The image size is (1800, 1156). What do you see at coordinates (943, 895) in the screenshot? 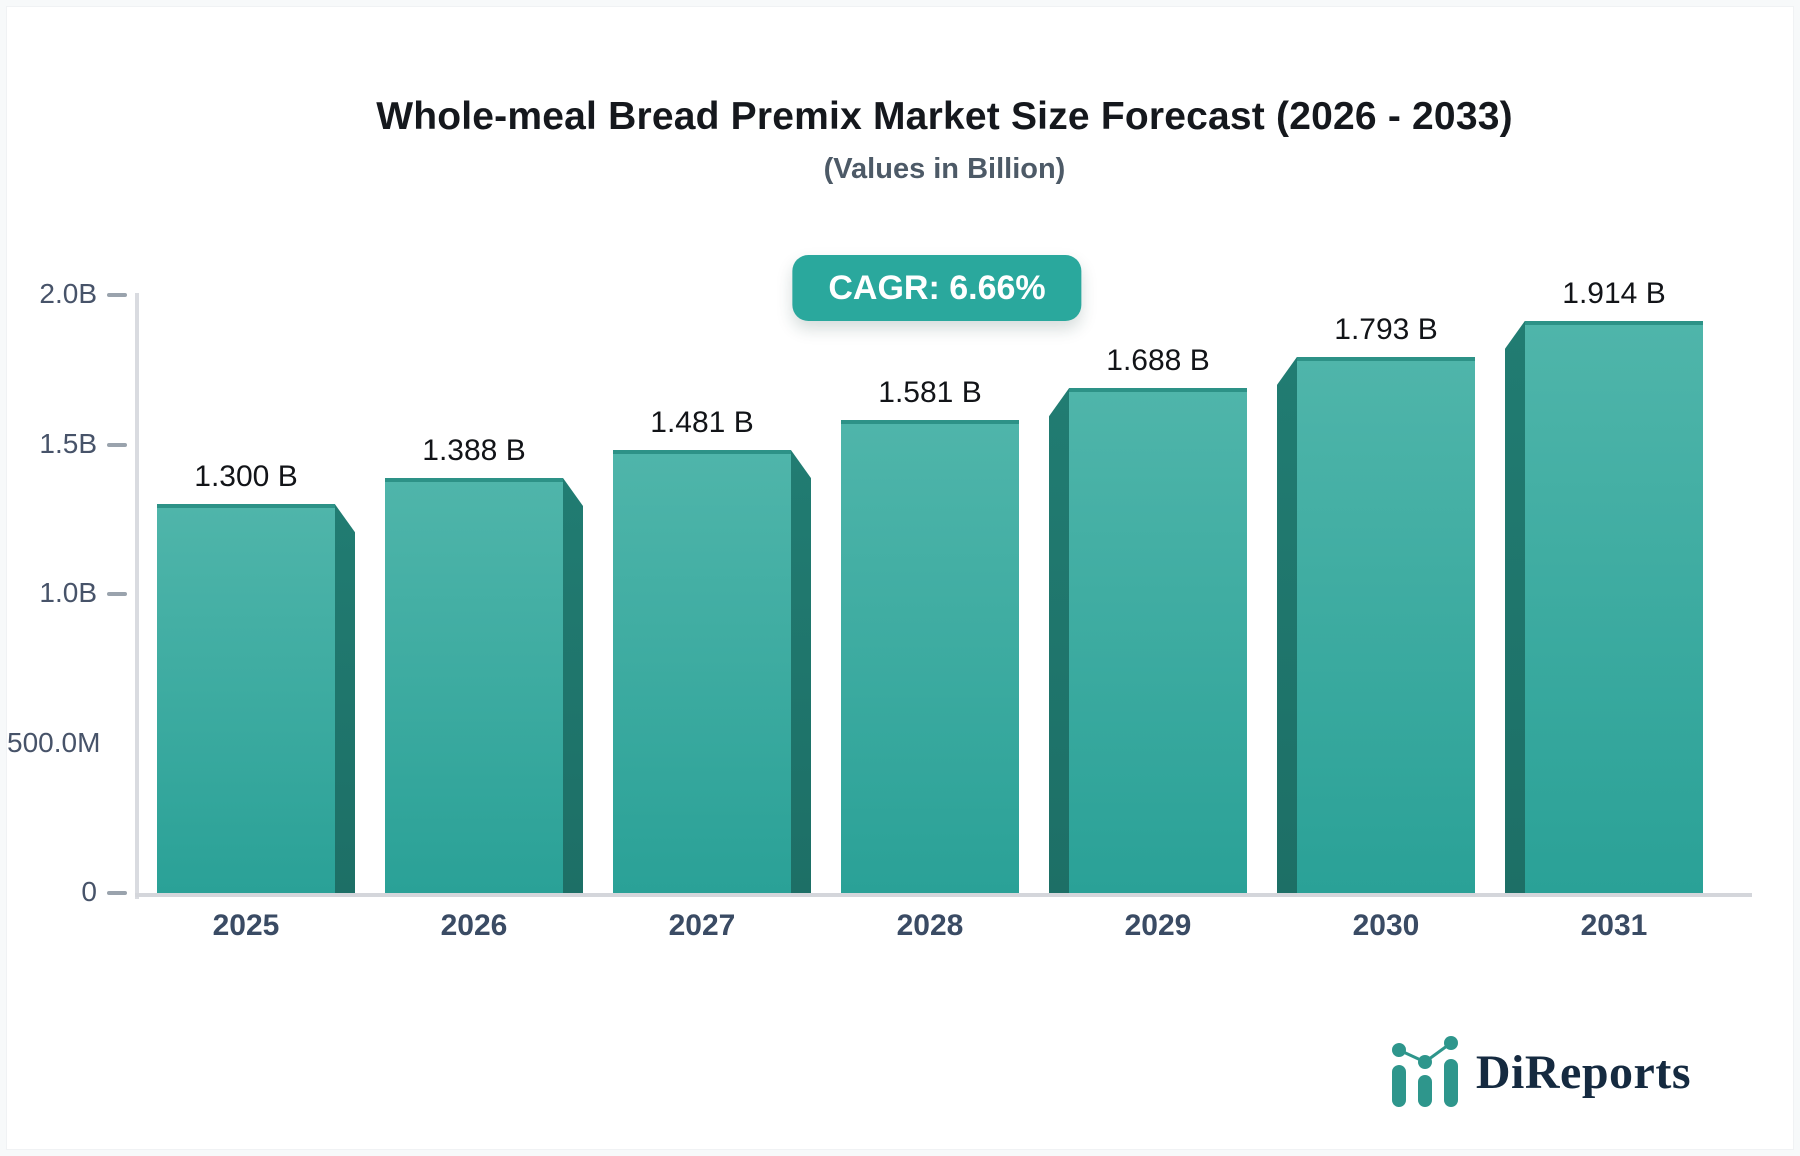
I see `x-axis-line` at bounding box center [943, 895].